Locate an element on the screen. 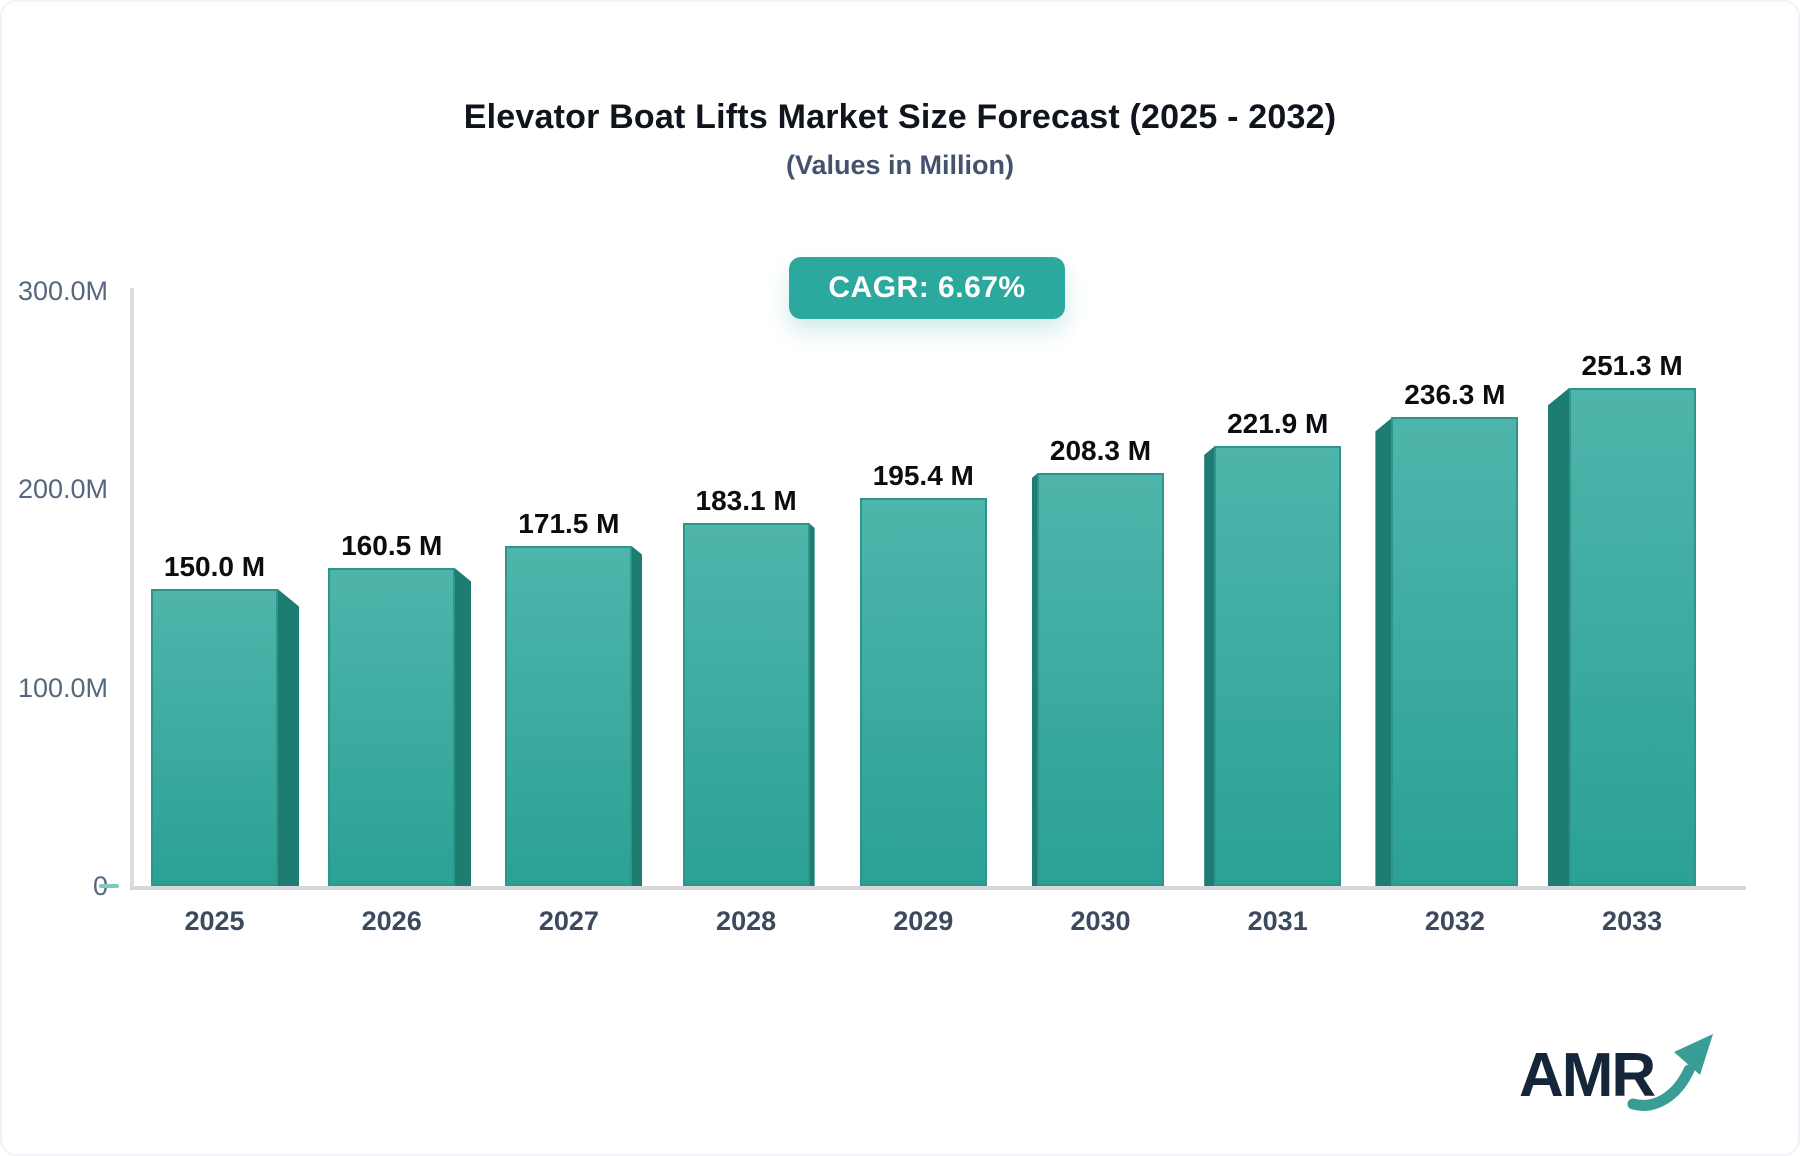  bar-value-label-2027: 171.5 M is located at coordinates (569, 523).